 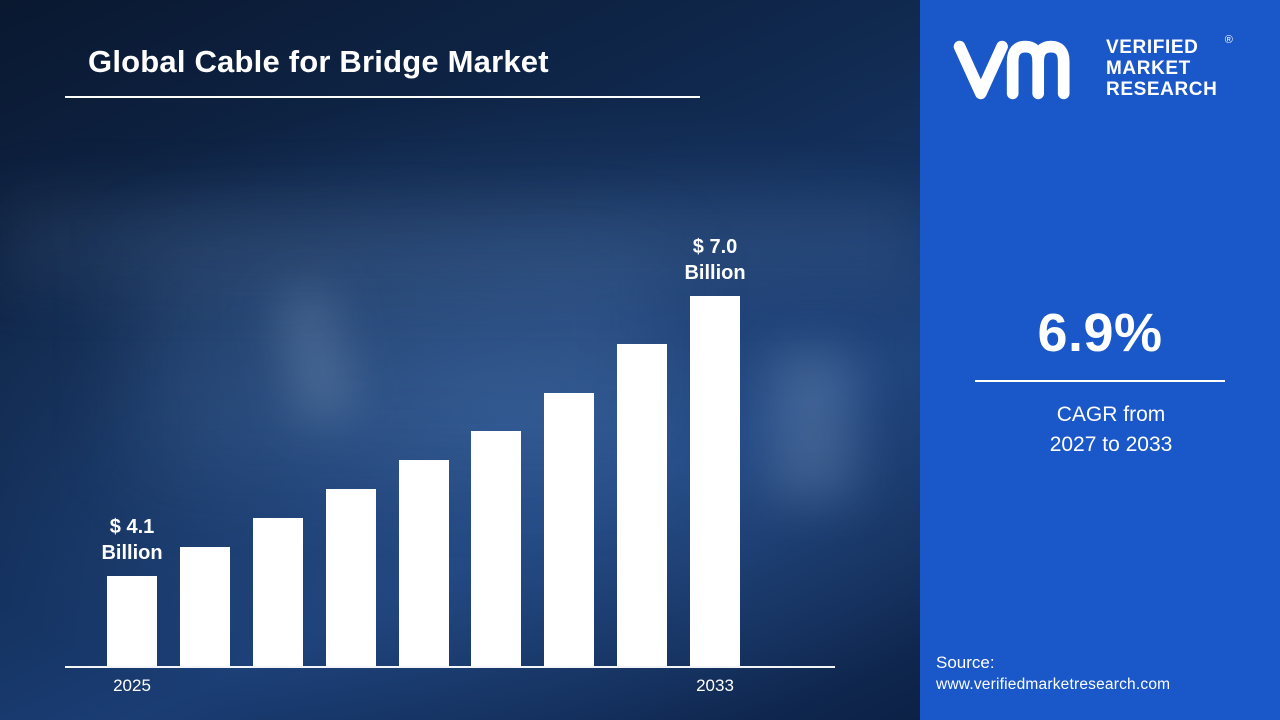 What do you see at coordinates (450, 686) in the screenshot?
I see `x-axis-labels: 2025 2033` at bounding box center [450, 686].